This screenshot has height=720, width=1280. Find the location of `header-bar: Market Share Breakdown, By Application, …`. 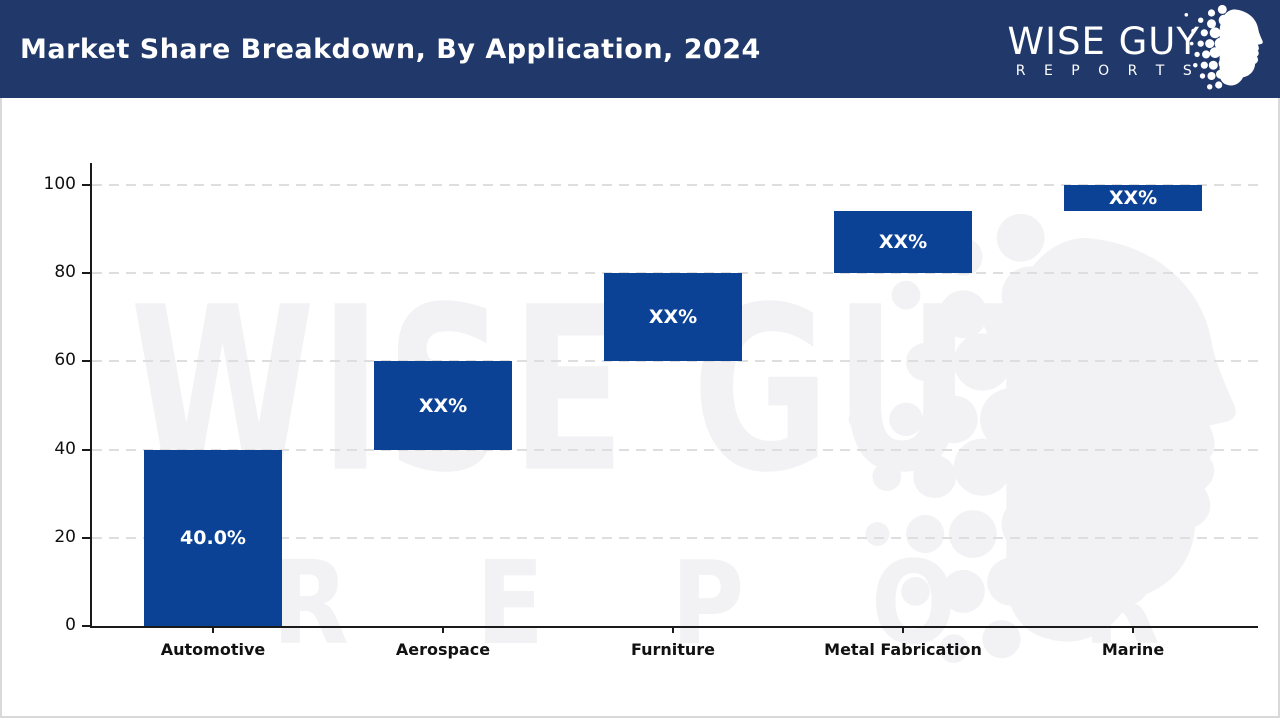

header-bar: Market Share Breakdown, By Application, … is located at coordinates (640, 49).